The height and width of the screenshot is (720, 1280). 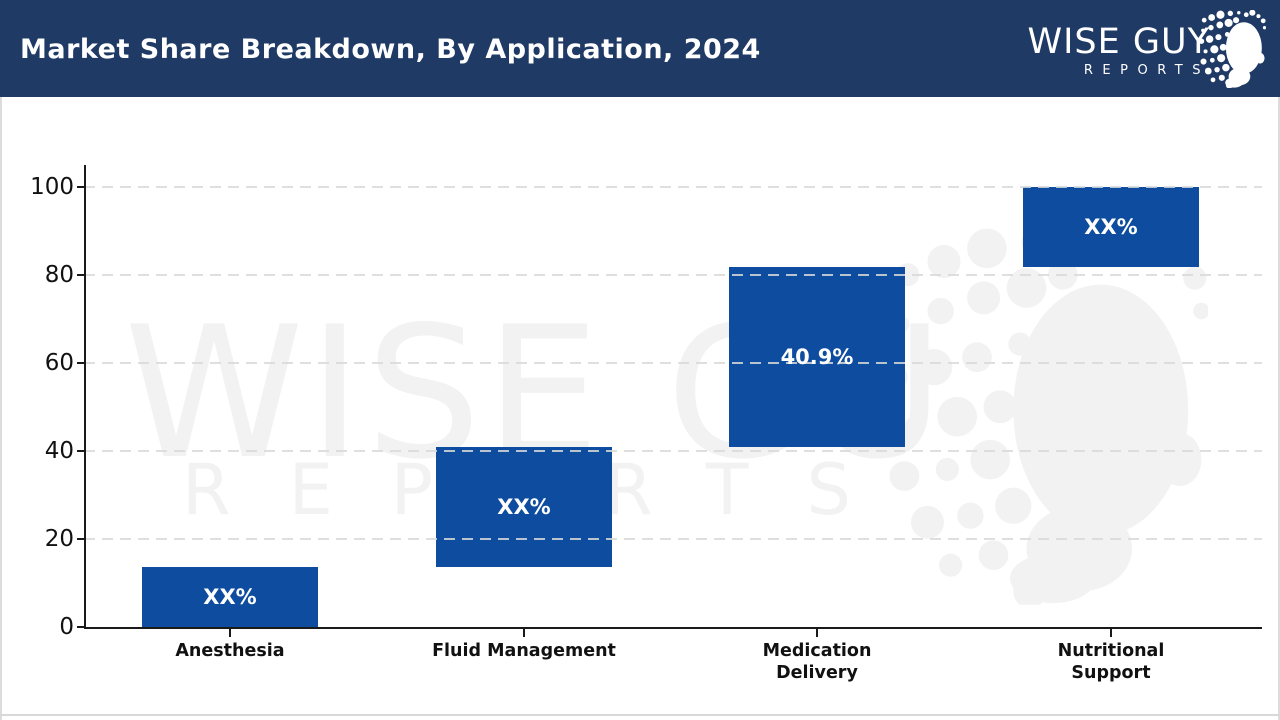 I want to click on x-category-label: Anesthesia, so click(x=230, y=651).